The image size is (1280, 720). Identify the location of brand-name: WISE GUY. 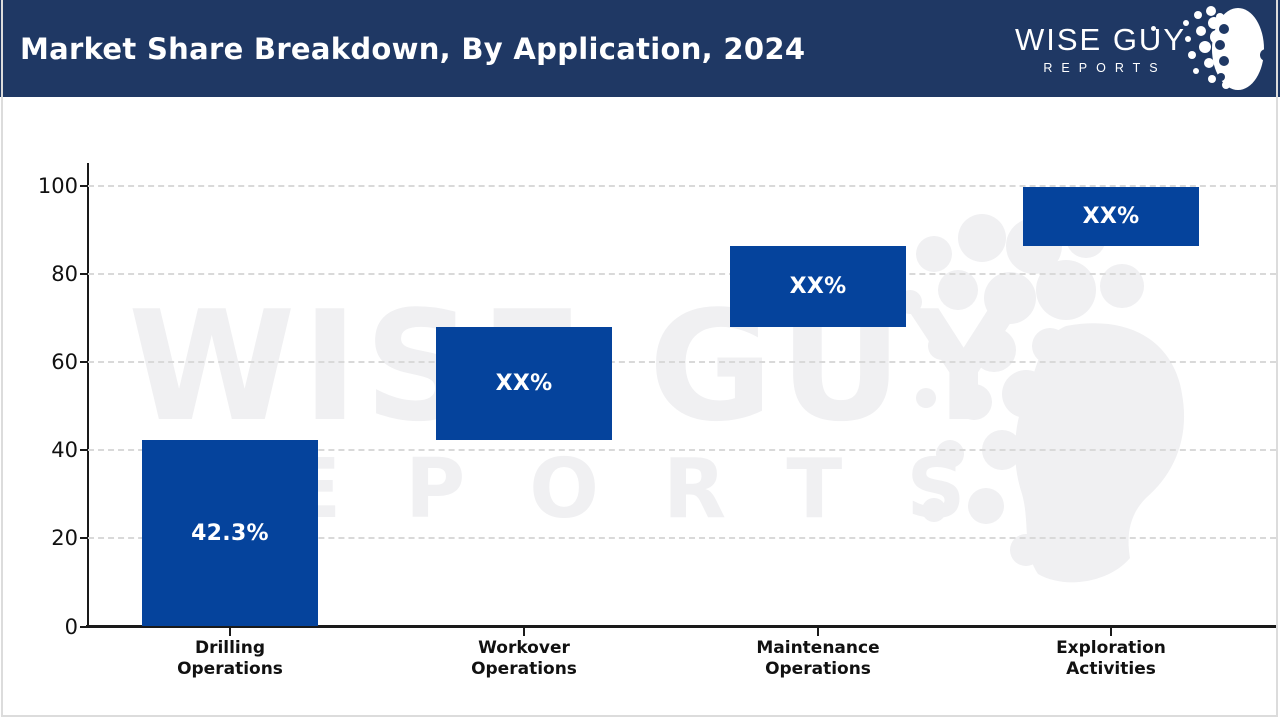
(1100, 40).